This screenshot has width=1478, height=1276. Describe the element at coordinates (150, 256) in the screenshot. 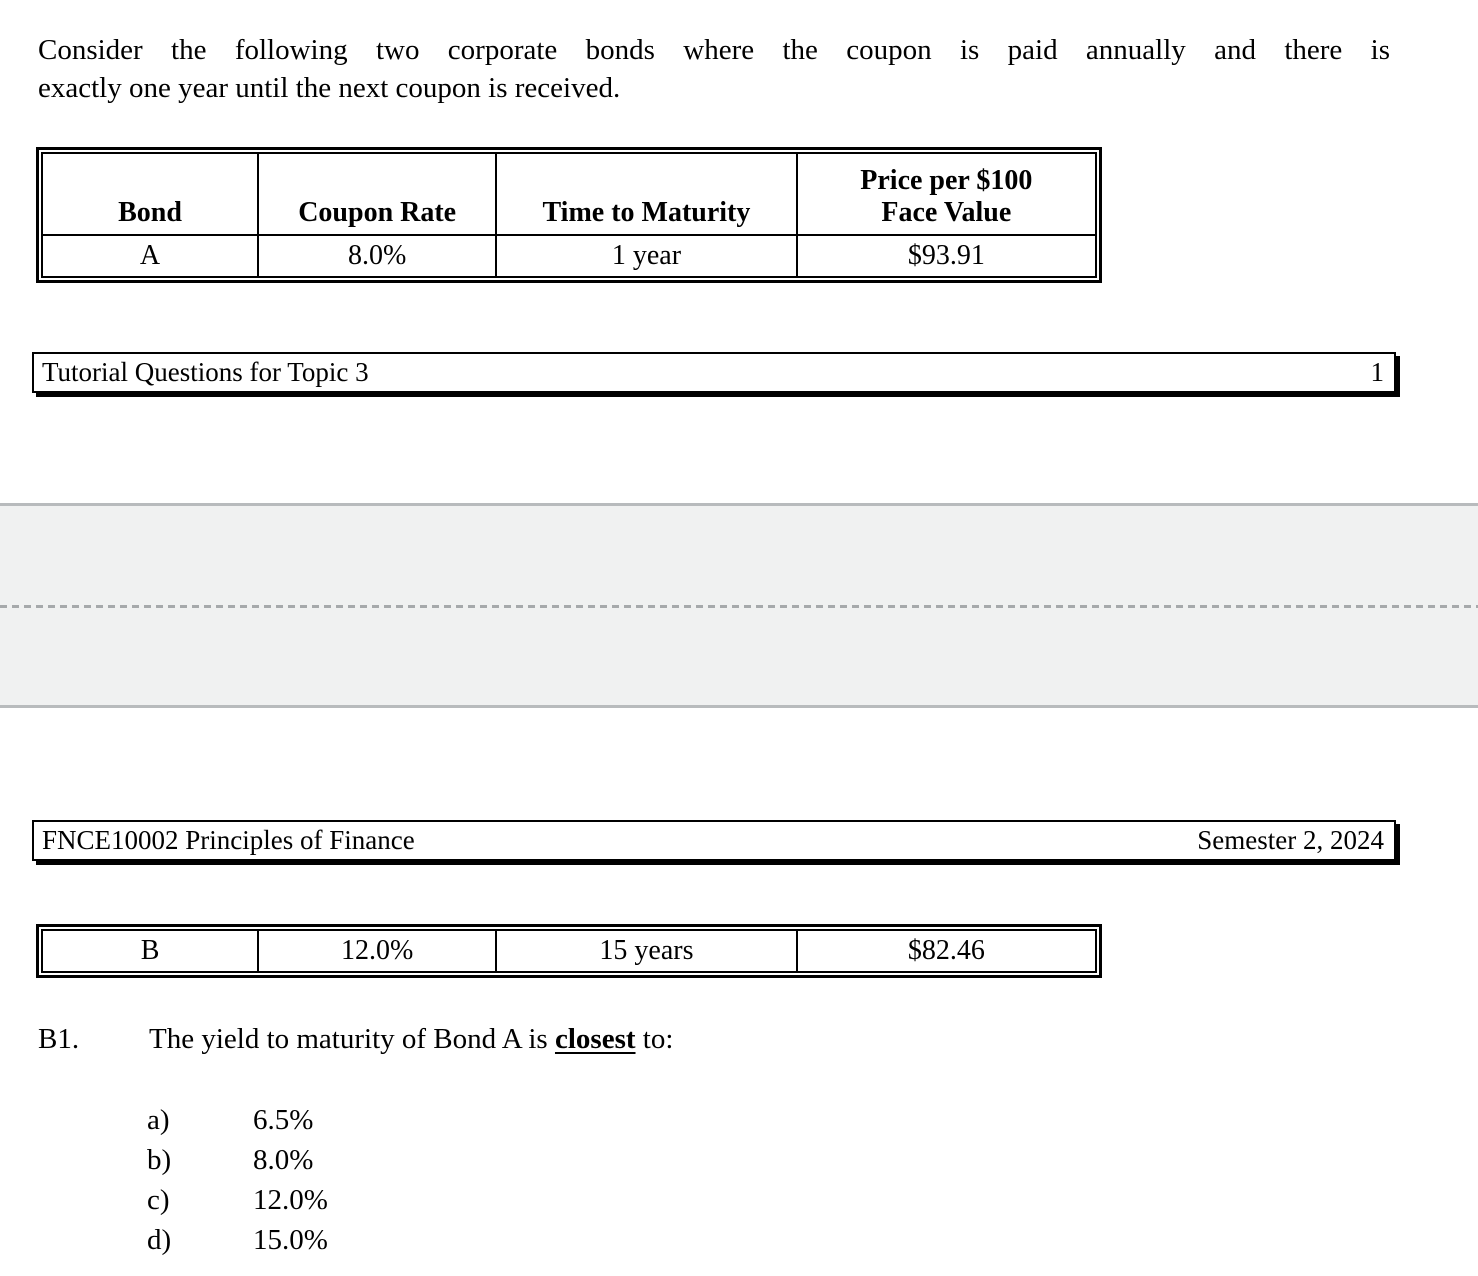

I see `cell-bond-a-name: A` at that location.